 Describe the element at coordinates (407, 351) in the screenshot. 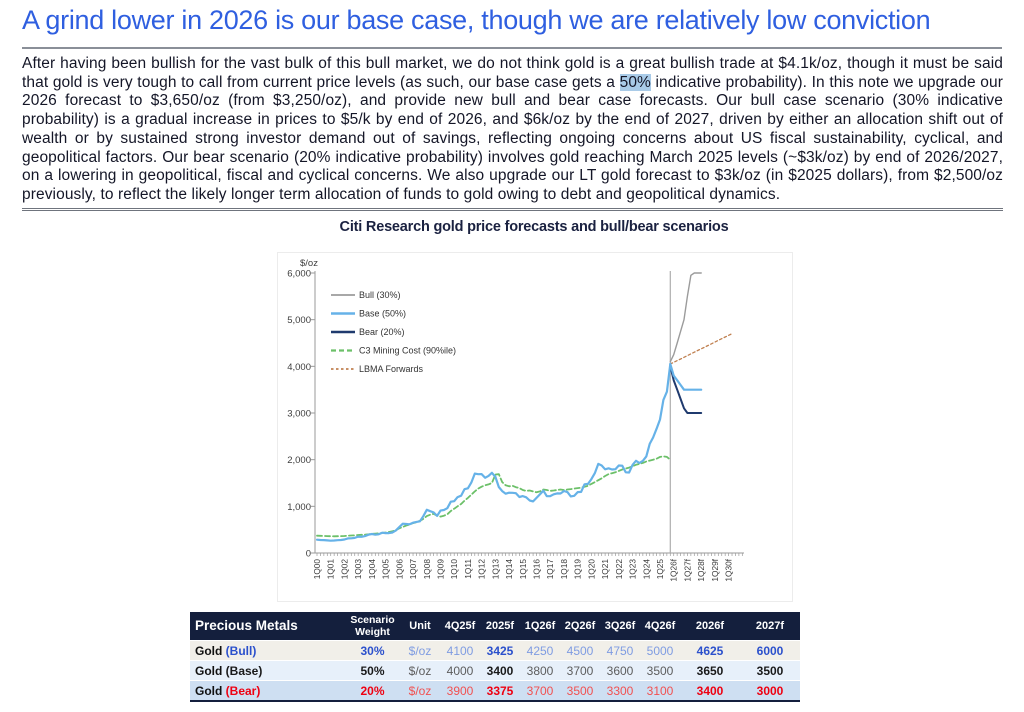

I see `legend-label-4: C3 Mining Cost (90%ile)` at that location.